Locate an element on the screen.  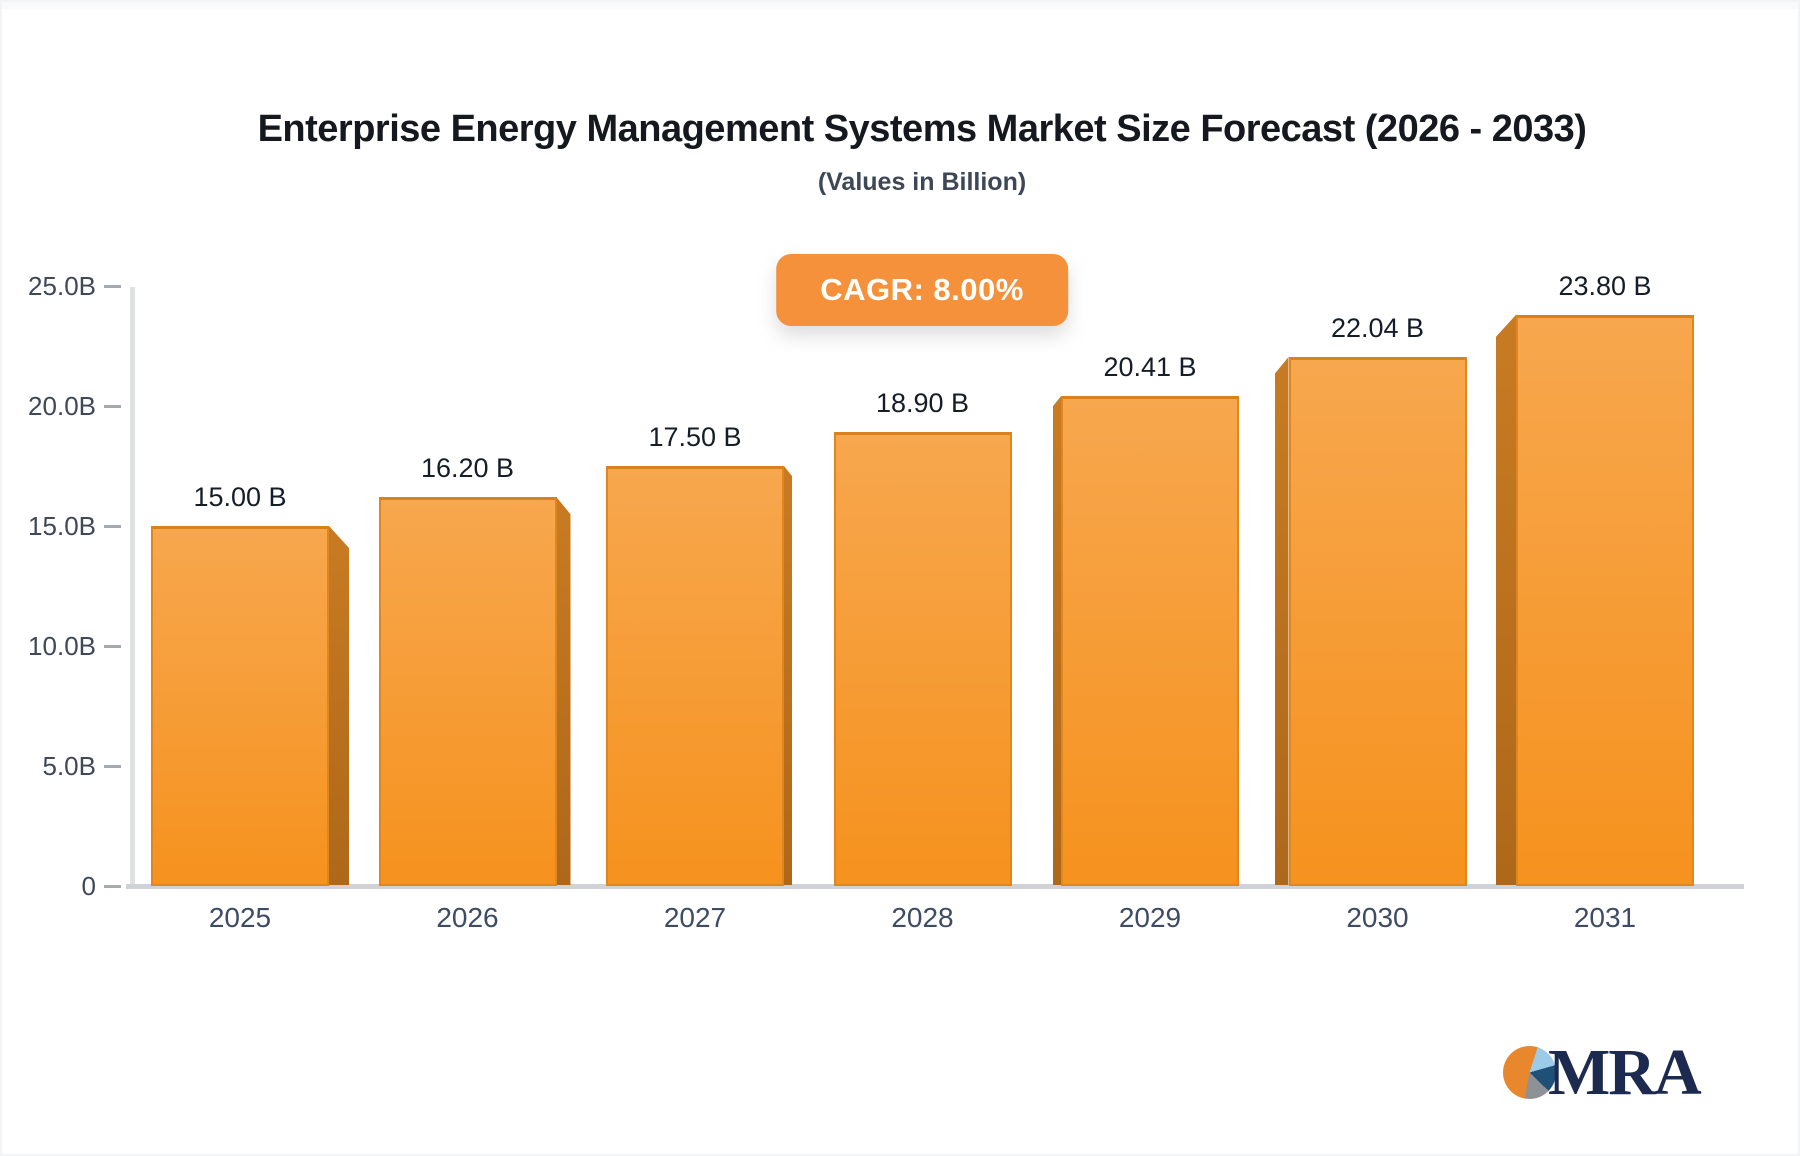
y-tick-label: 20.0B is located at coordinates (62, 406).